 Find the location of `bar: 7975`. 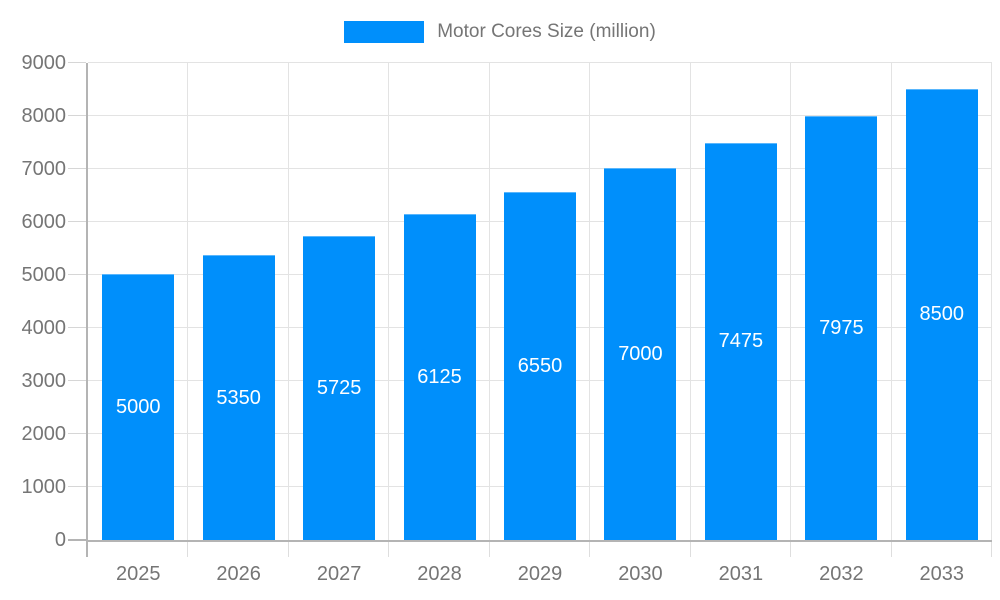

bar: 7975 is located at coordinates (841, 328).